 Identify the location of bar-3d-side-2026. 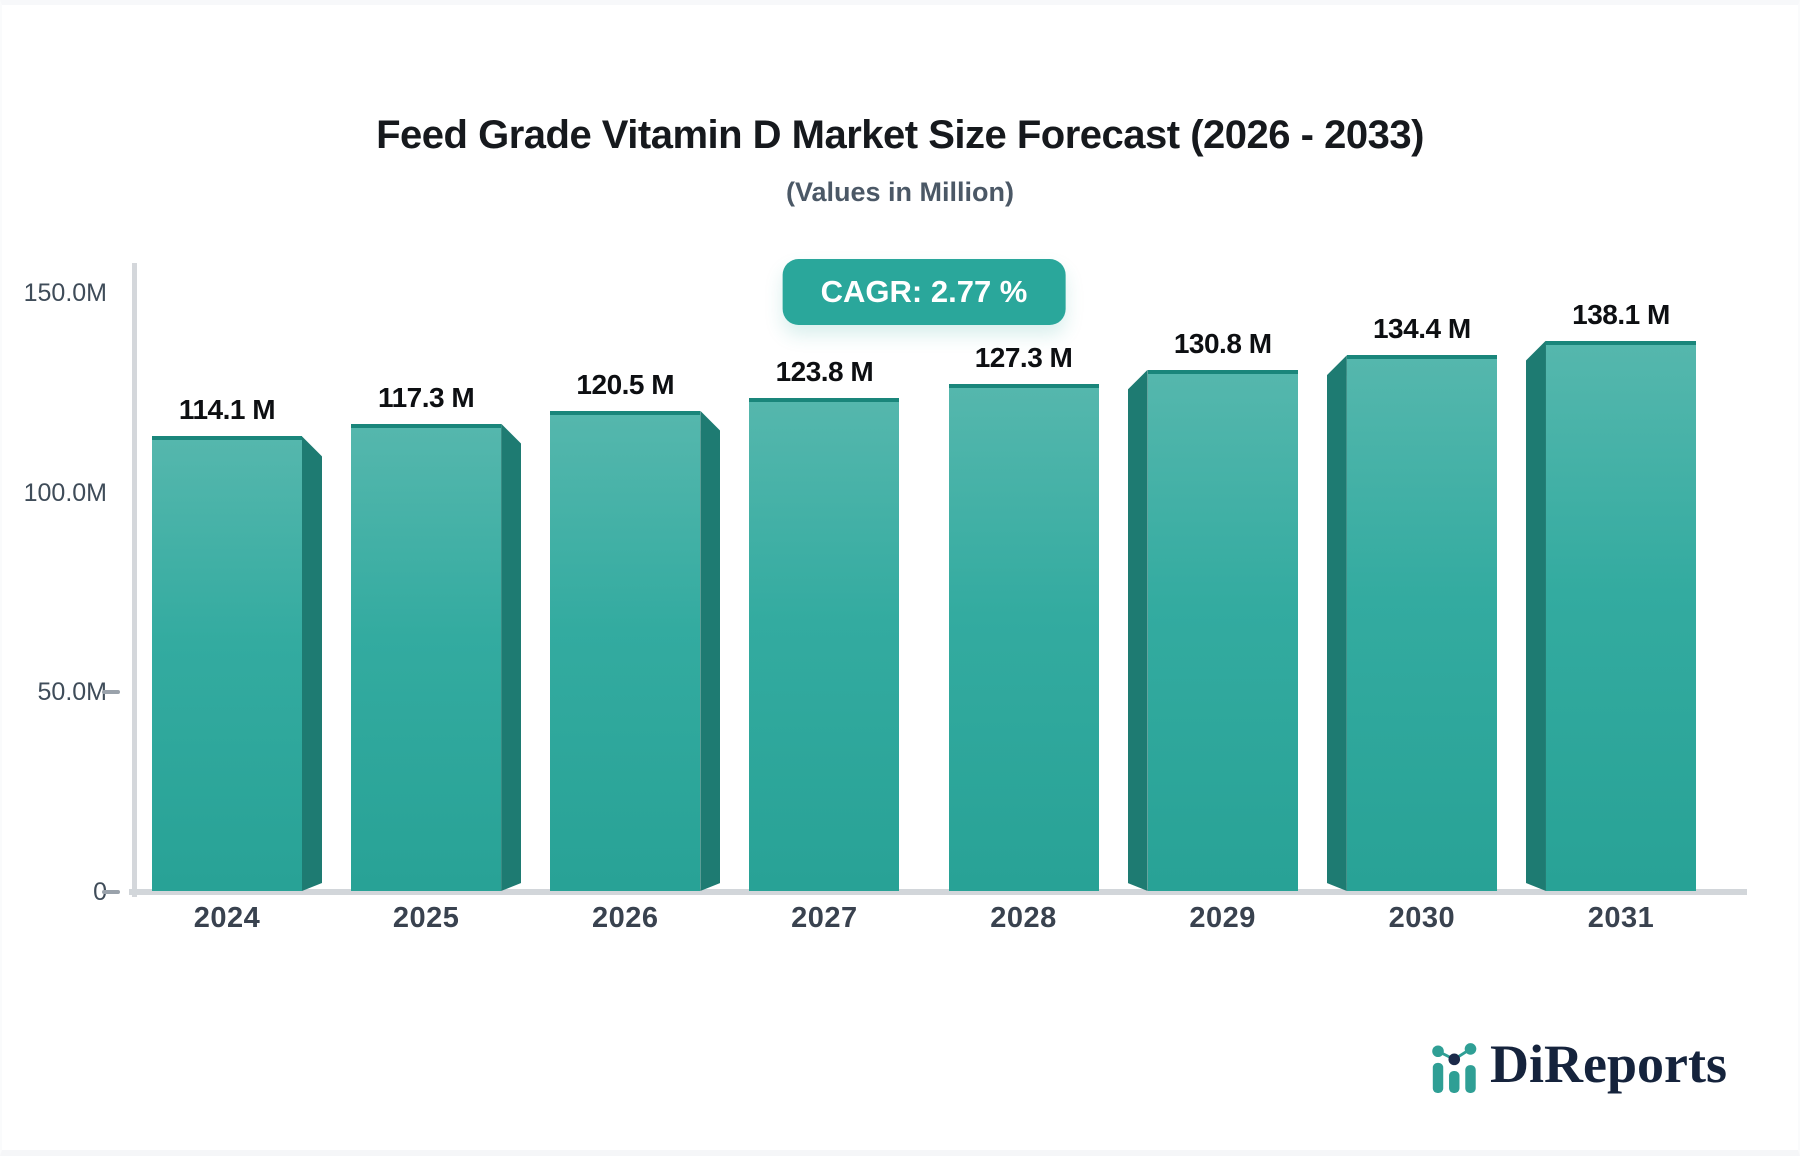
(710, 651).